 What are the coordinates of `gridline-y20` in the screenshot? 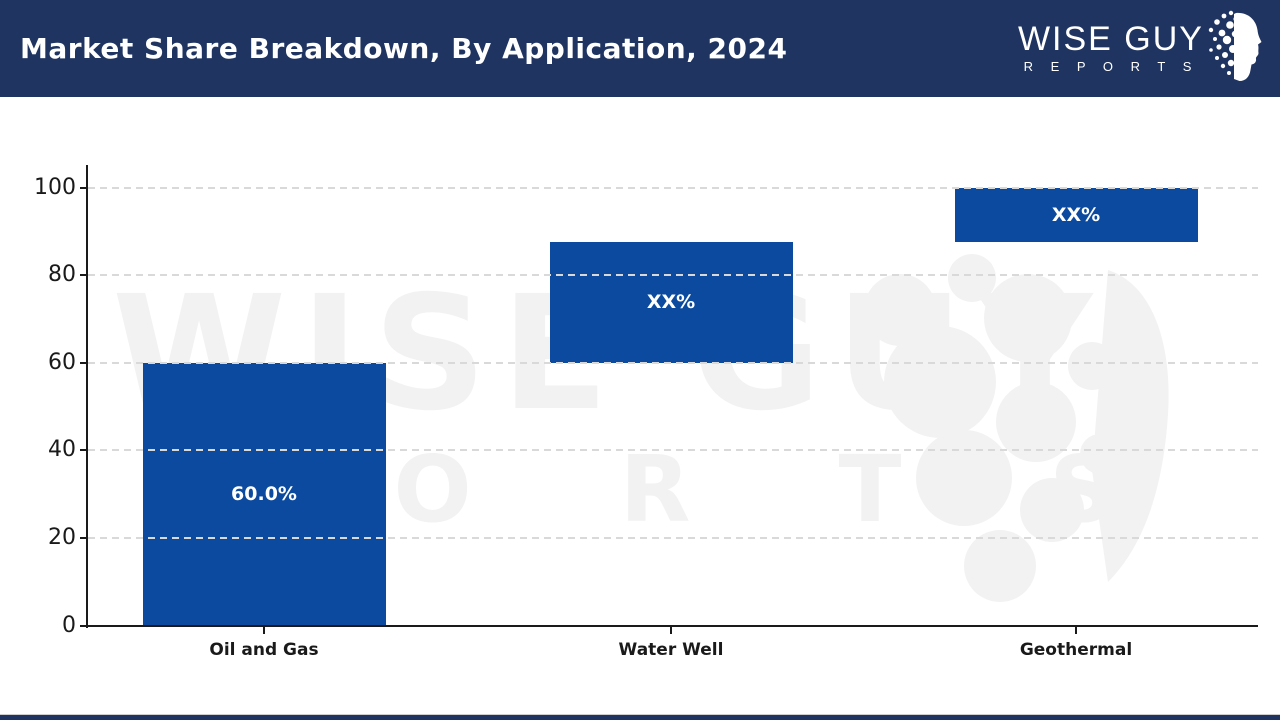 It's located at (673, 537).